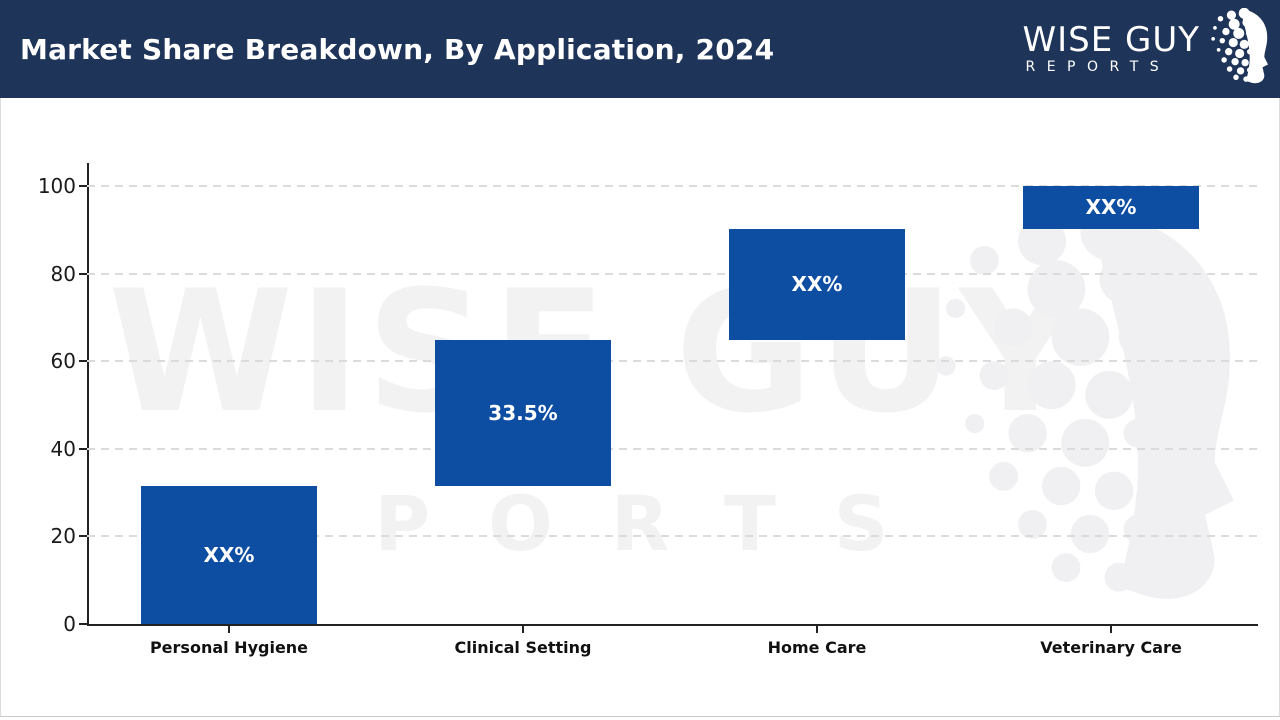 Image resolution: width=1280 pixels, height=720 pixels. I want to click on y-tick-label-20: 20, so click(63, 536).